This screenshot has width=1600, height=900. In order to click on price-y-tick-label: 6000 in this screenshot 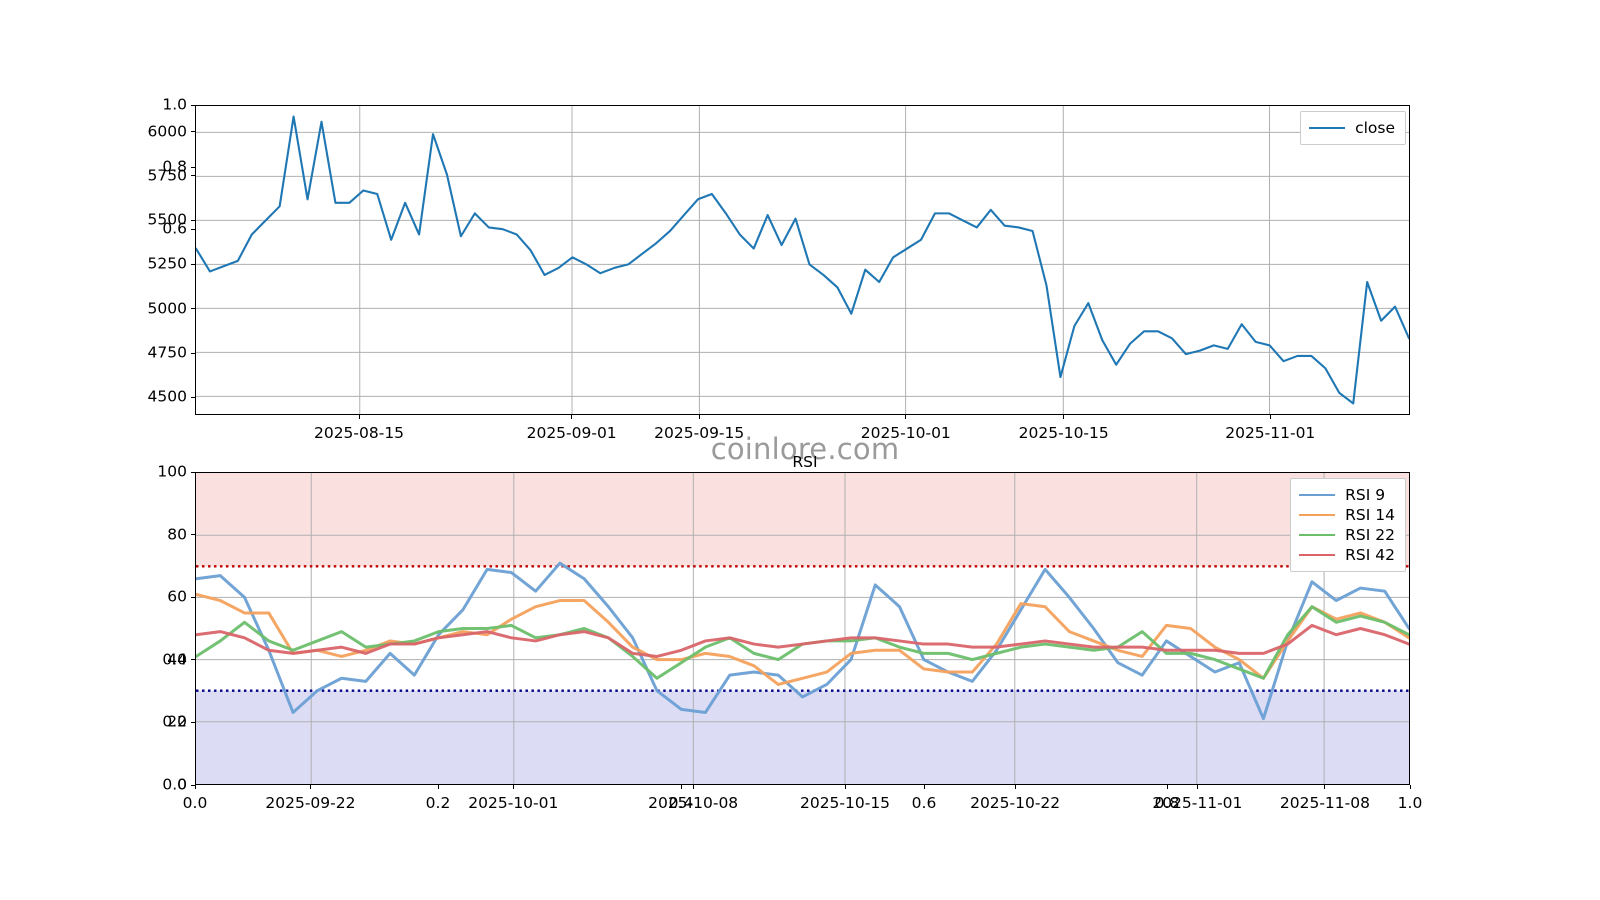, I will do `click(167, 130)`.